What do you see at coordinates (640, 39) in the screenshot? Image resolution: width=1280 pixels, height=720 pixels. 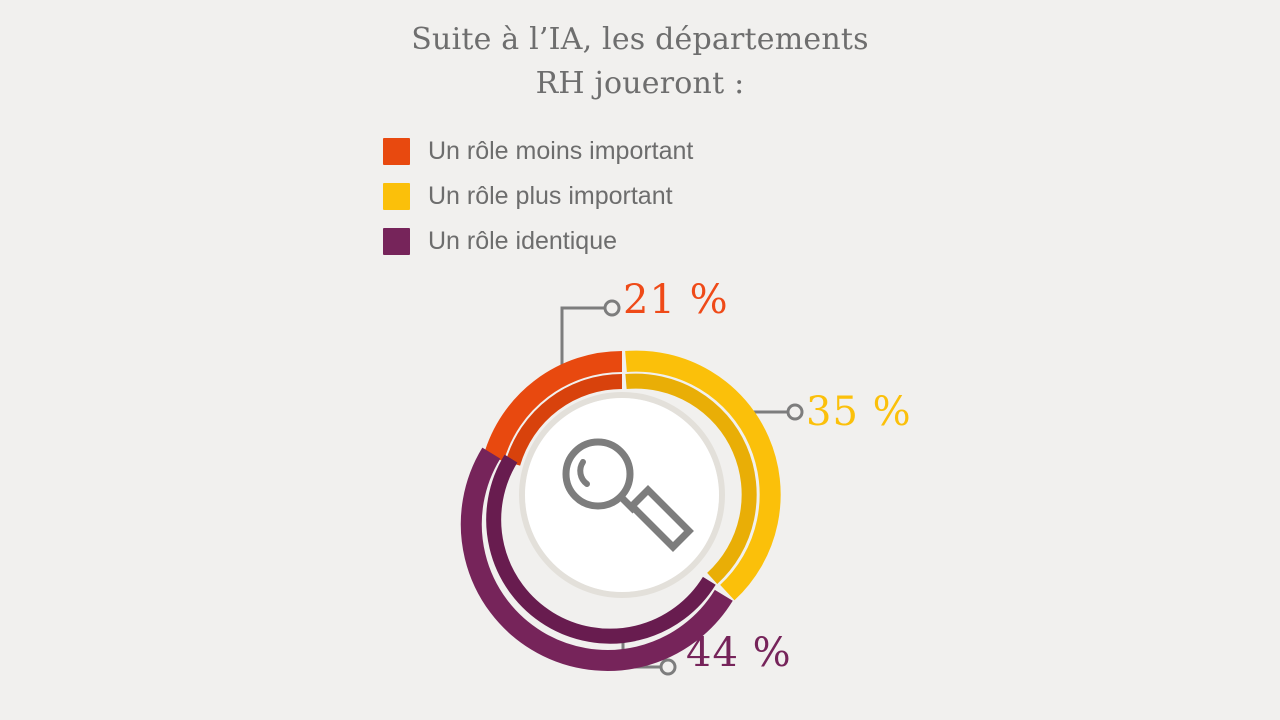 I see `page-title-line-1: Suite à l’IA, les départements` at bounding box center [640, 39].